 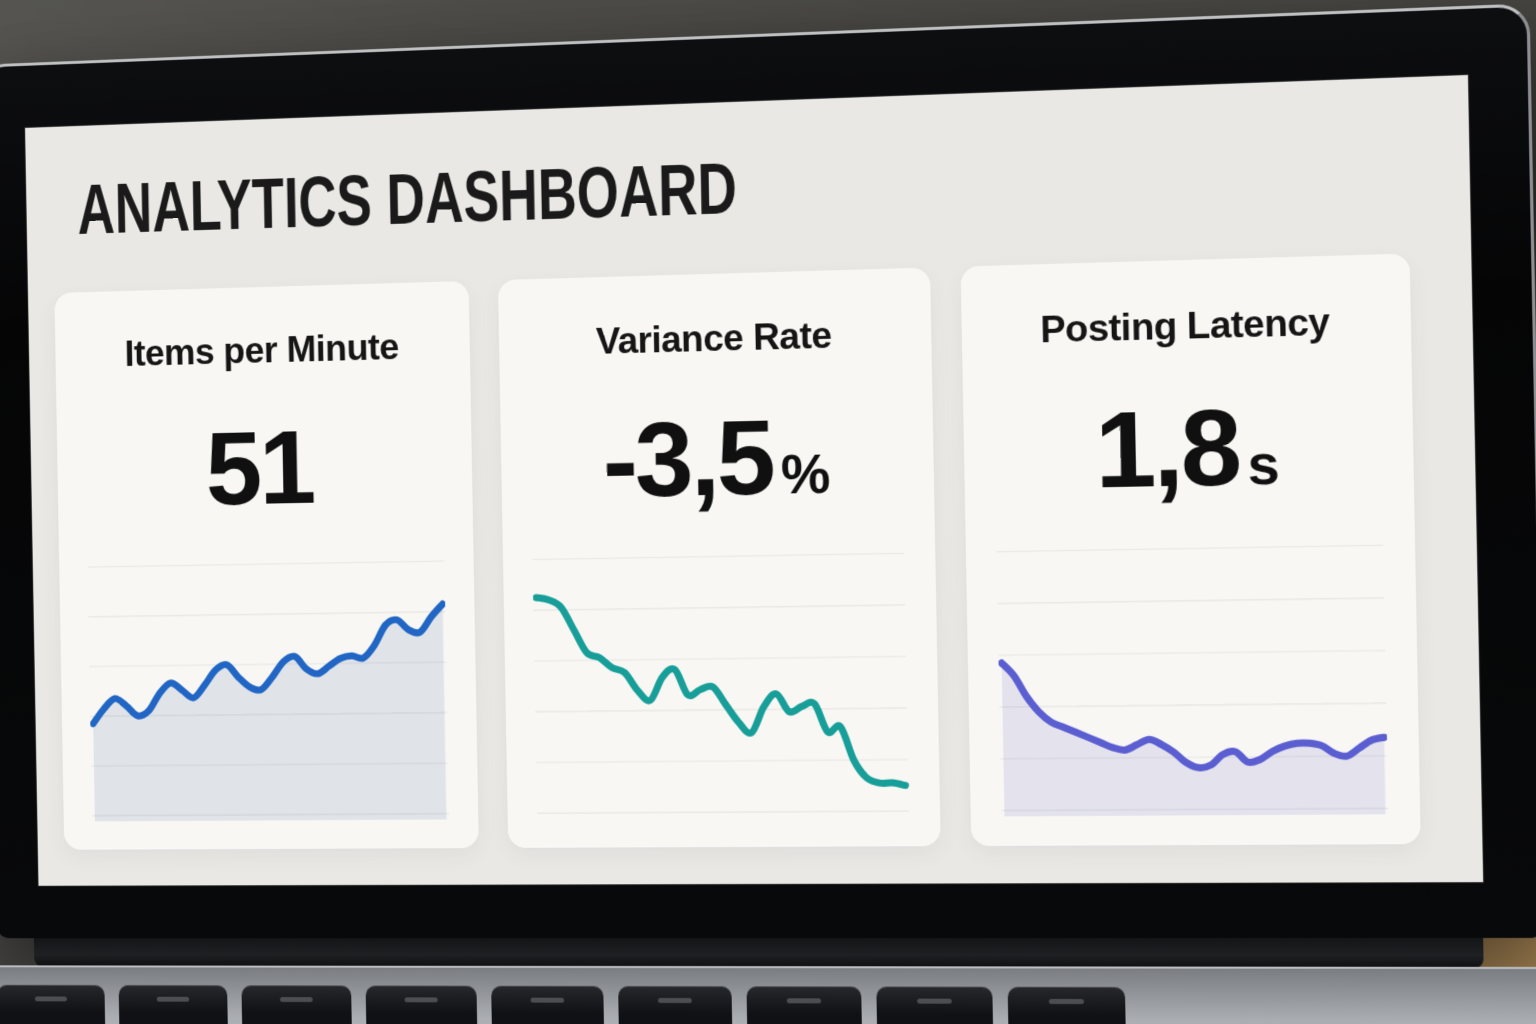 I want to click on metric-value: 51, so click(x=264, y=469).